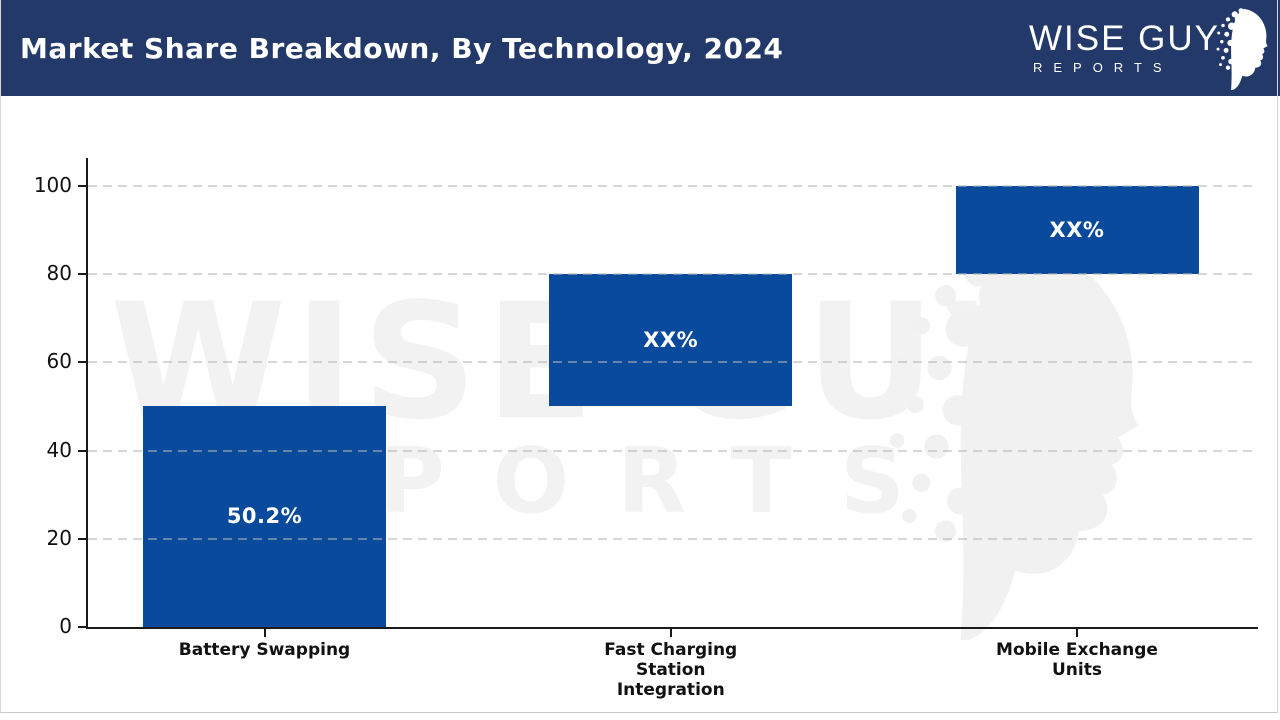  Describe the element at coordinates (1241, 48) in the screenshot. I see `wiseguy-head-icon` at that location.